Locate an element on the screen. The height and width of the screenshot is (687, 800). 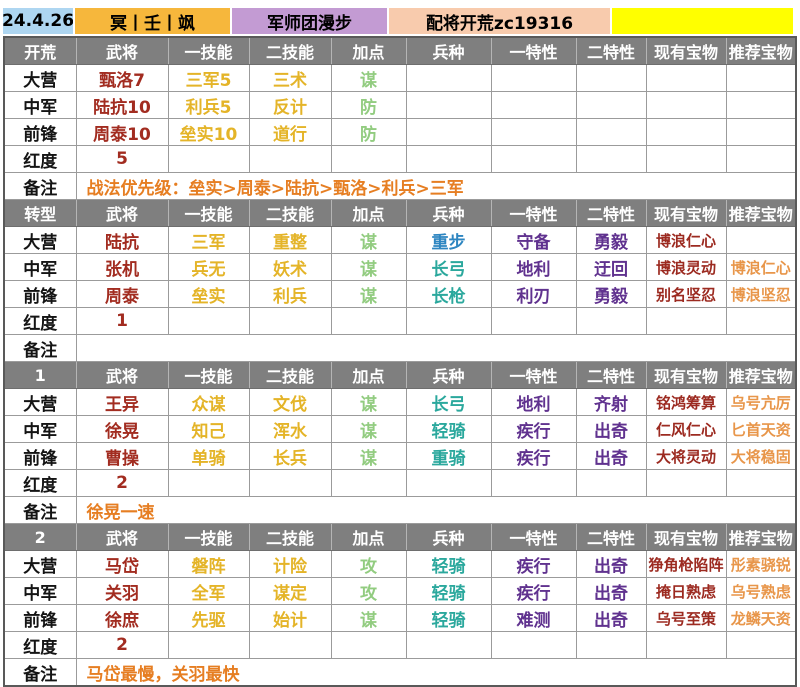
row-label: 大营 is located at coordinates (40, 240).